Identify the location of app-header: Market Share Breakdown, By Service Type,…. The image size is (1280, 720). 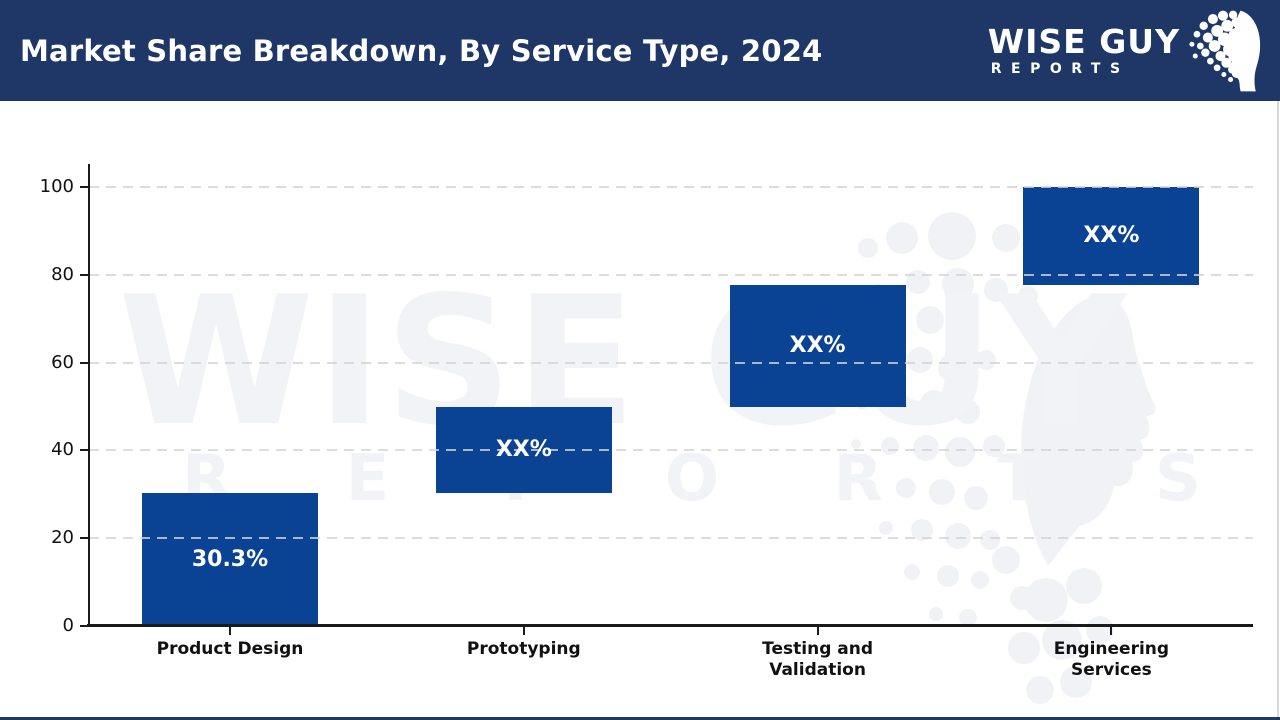
(640, 50).